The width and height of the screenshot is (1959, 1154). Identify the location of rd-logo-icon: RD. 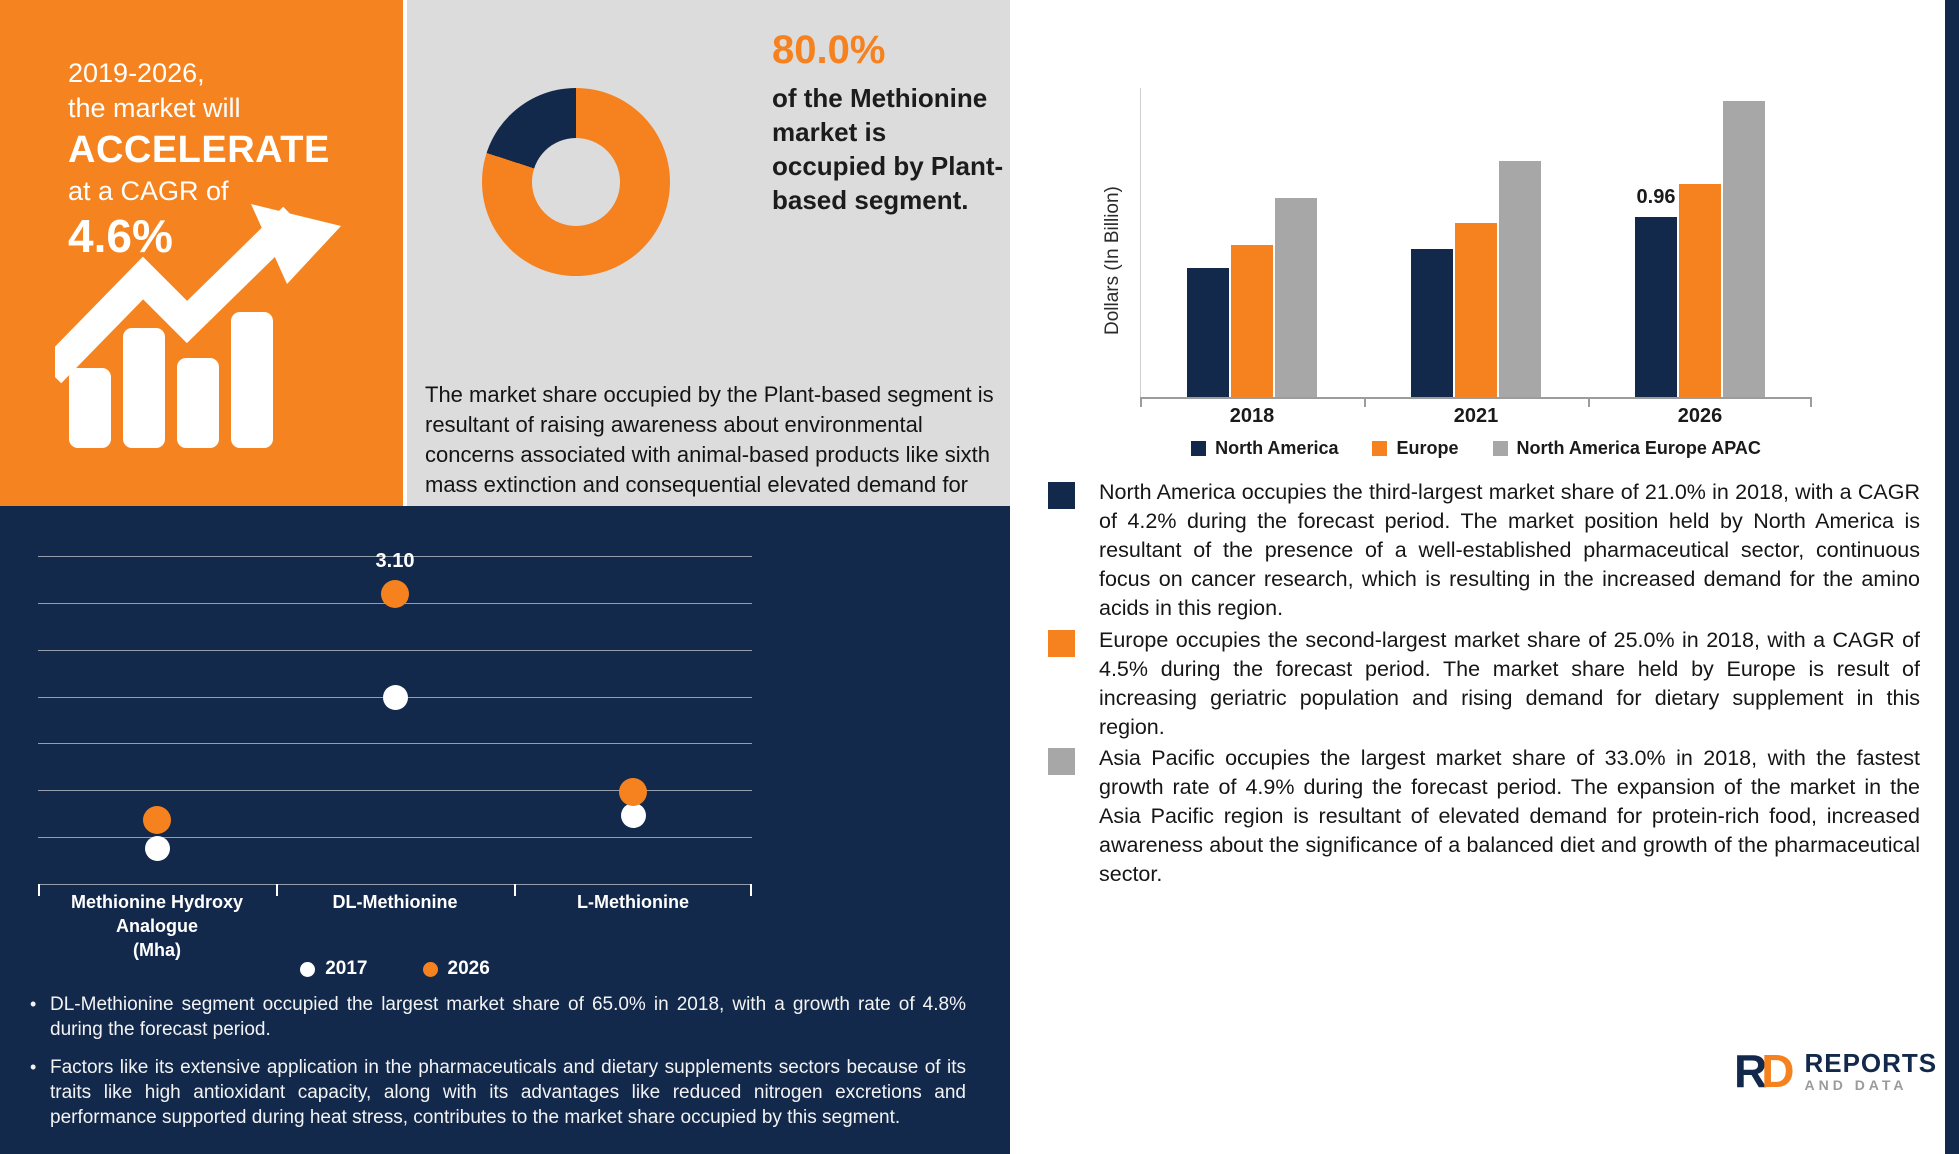
(1764, 1071).